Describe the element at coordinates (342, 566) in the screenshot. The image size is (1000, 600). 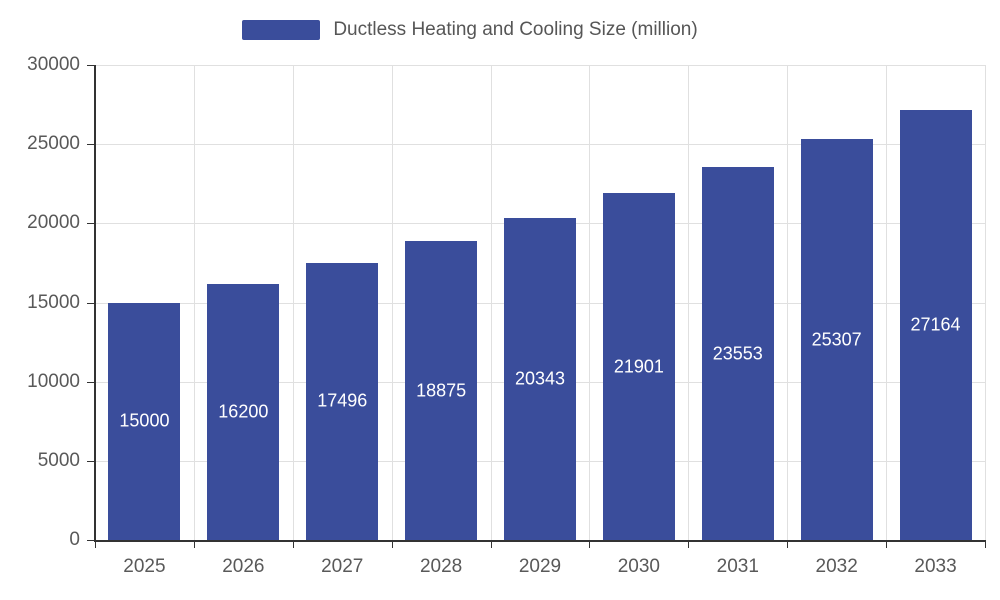
I see `x-axis-tick-label: 2027` at that location.